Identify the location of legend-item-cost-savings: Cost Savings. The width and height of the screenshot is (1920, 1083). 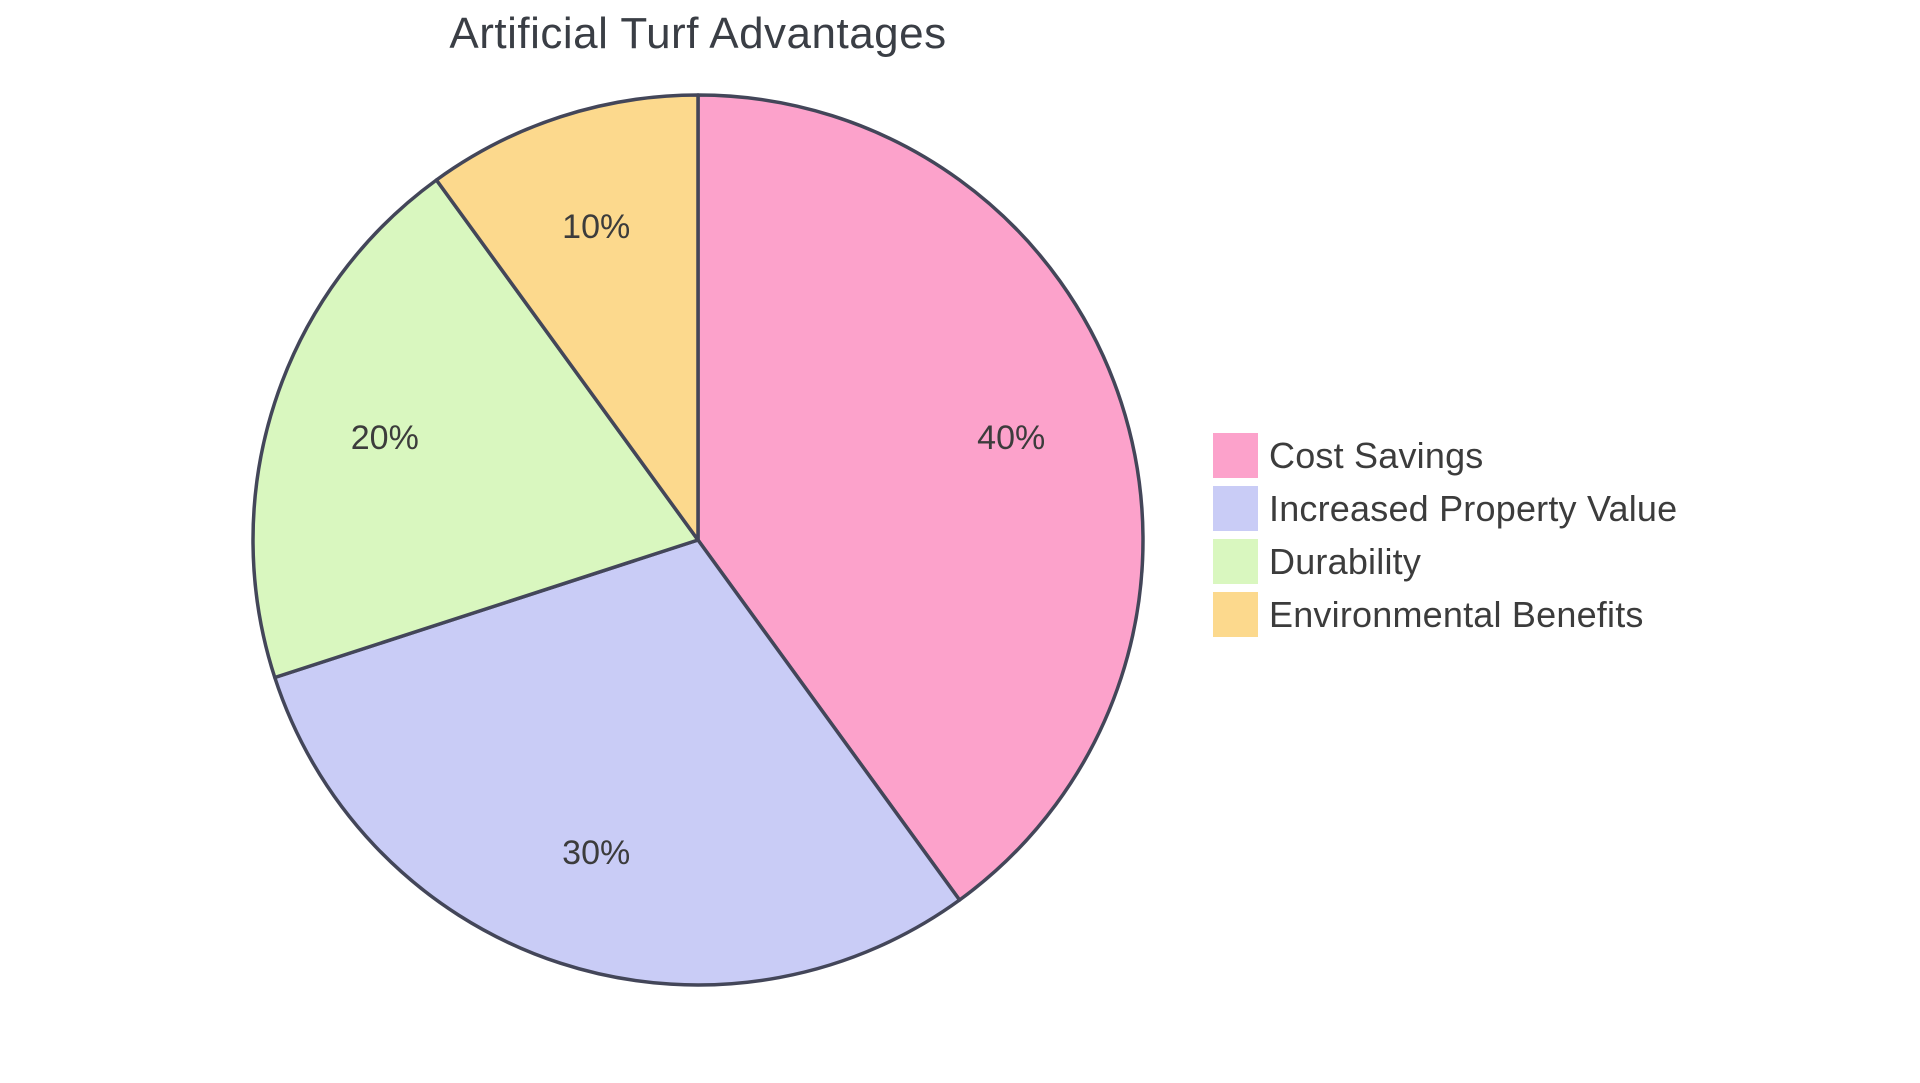
(1445, 455).